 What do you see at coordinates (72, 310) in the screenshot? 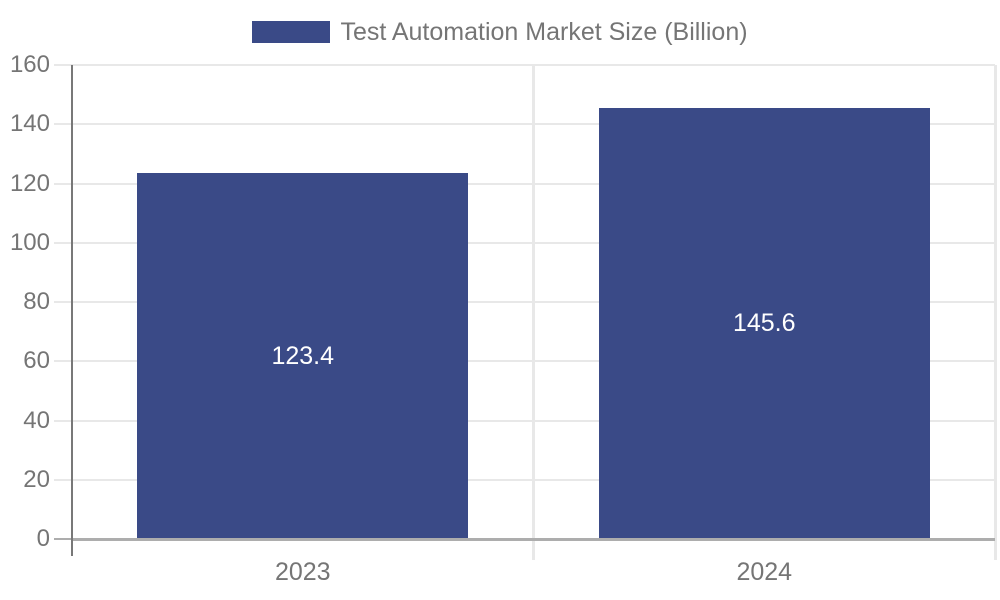
I see `y-axis-line` at bounding box center [72, 310].